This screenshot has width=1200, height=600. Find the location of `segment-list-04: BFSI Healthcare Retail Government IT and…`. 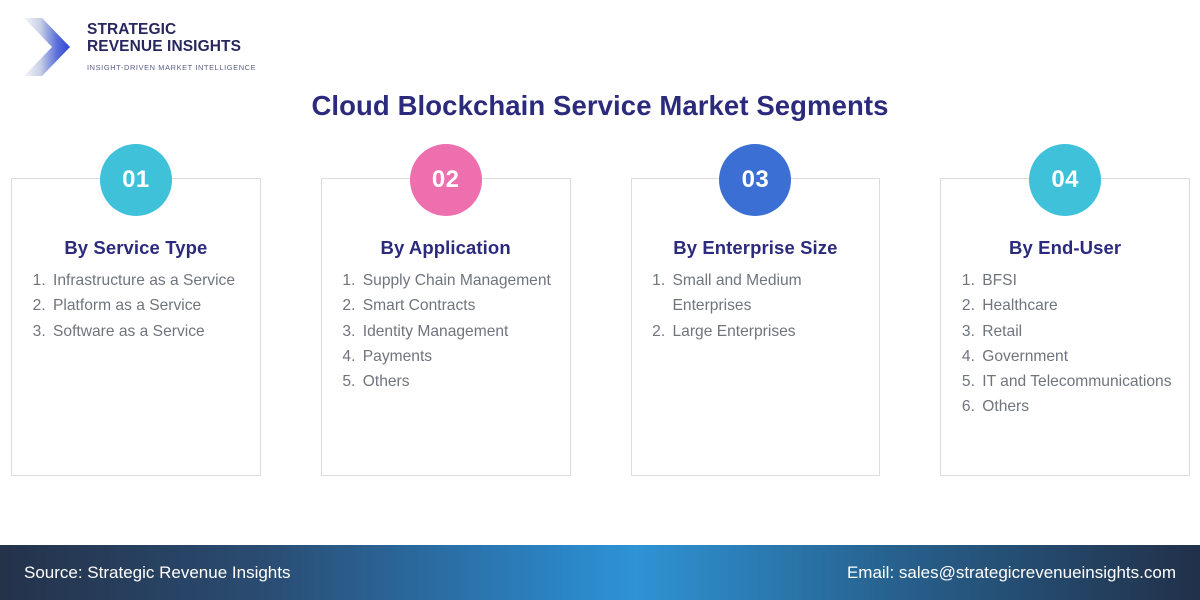

segment-list-04: BFSI Healthcare Retail Government IT and… is located at coordinates (1065, 344).